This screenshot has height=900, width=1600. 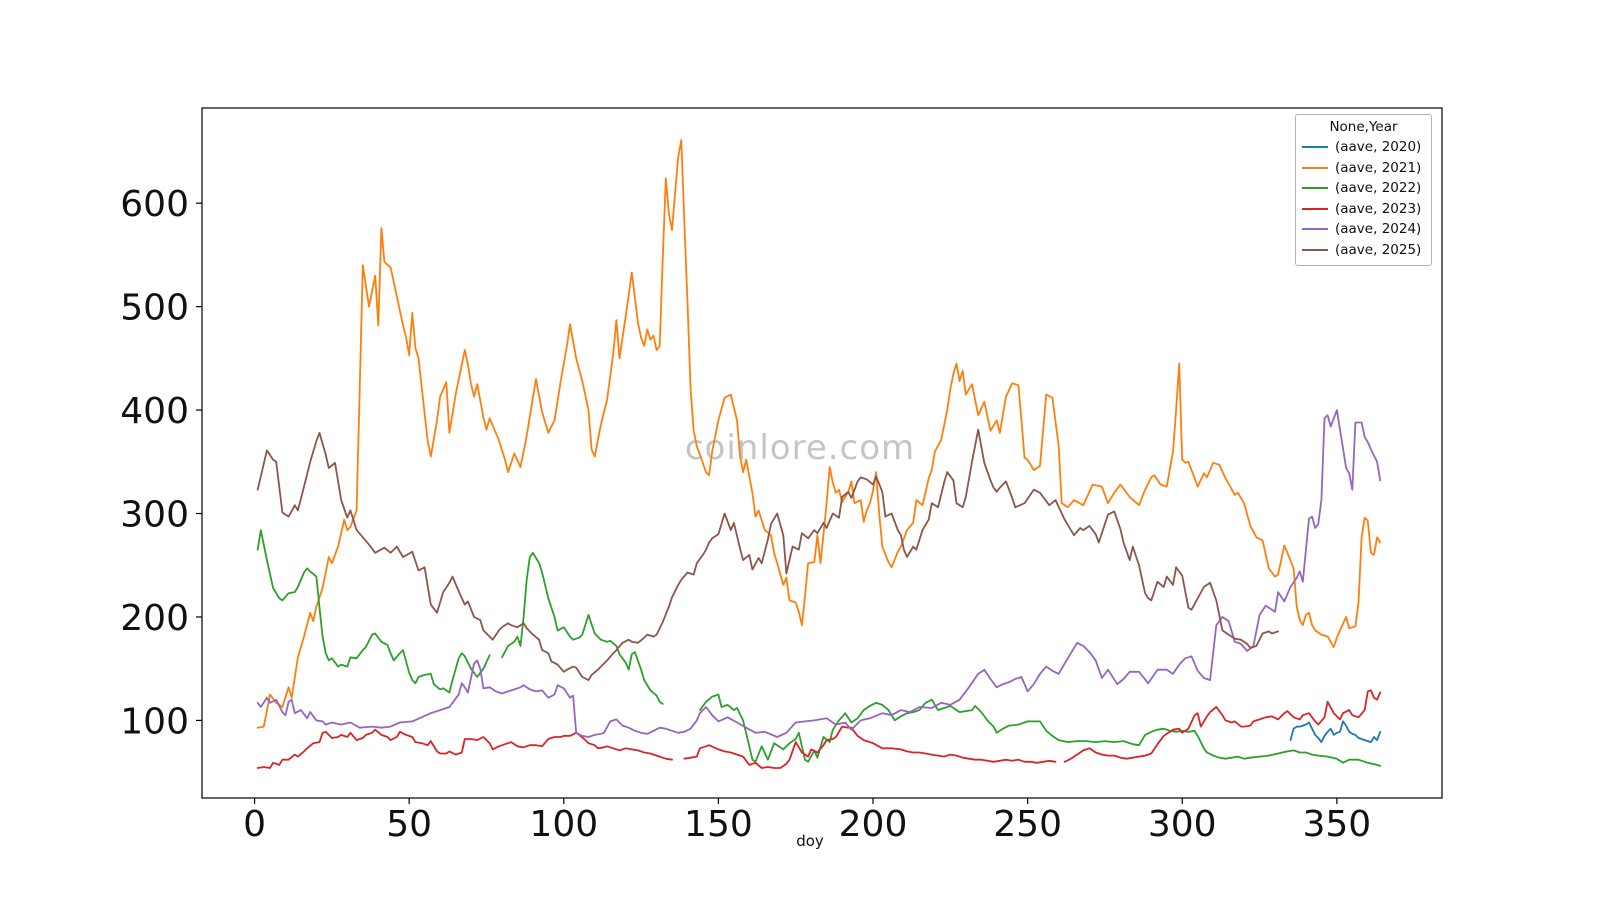 I want to click on legend-entry-aave-2023: (aave, 2023), so click(x=1363, y=209).